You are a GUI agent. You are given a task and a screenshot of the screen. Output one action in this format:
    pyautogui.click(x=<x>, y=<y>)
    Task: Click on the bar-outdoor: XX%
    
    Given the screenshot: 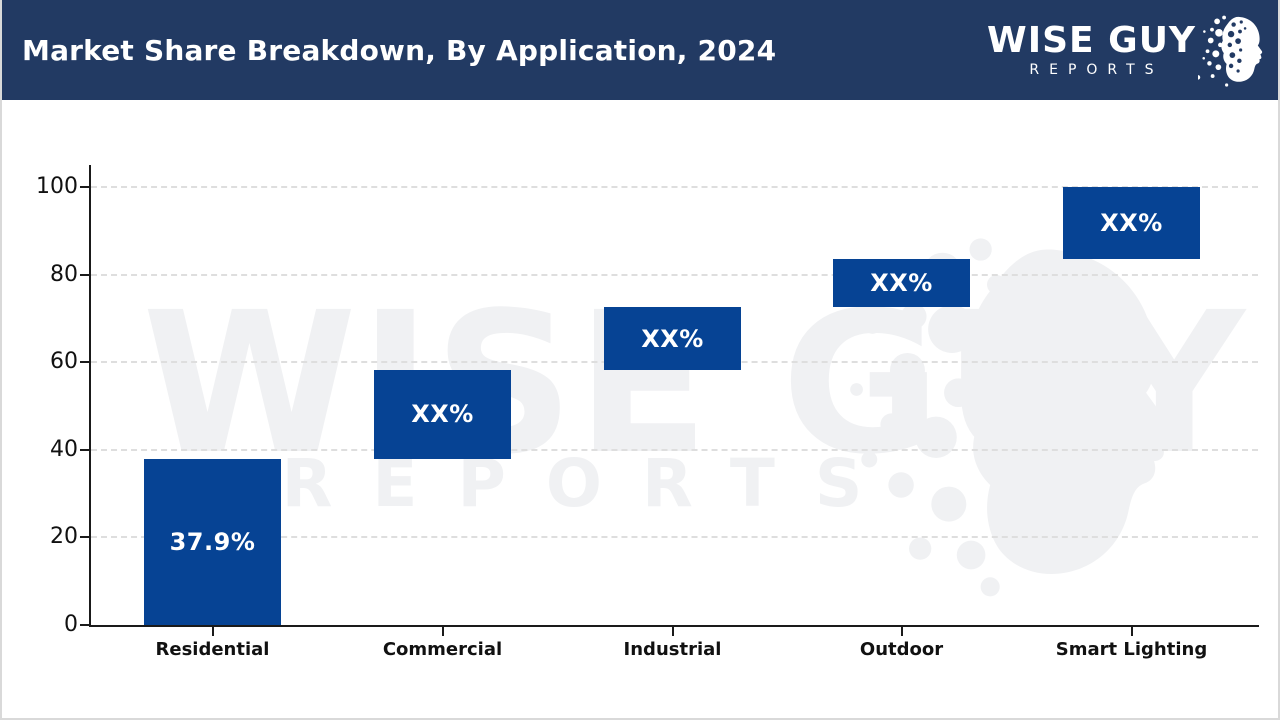 What is the action you would take?
    pyautogui.click(x=901, y=283)
    